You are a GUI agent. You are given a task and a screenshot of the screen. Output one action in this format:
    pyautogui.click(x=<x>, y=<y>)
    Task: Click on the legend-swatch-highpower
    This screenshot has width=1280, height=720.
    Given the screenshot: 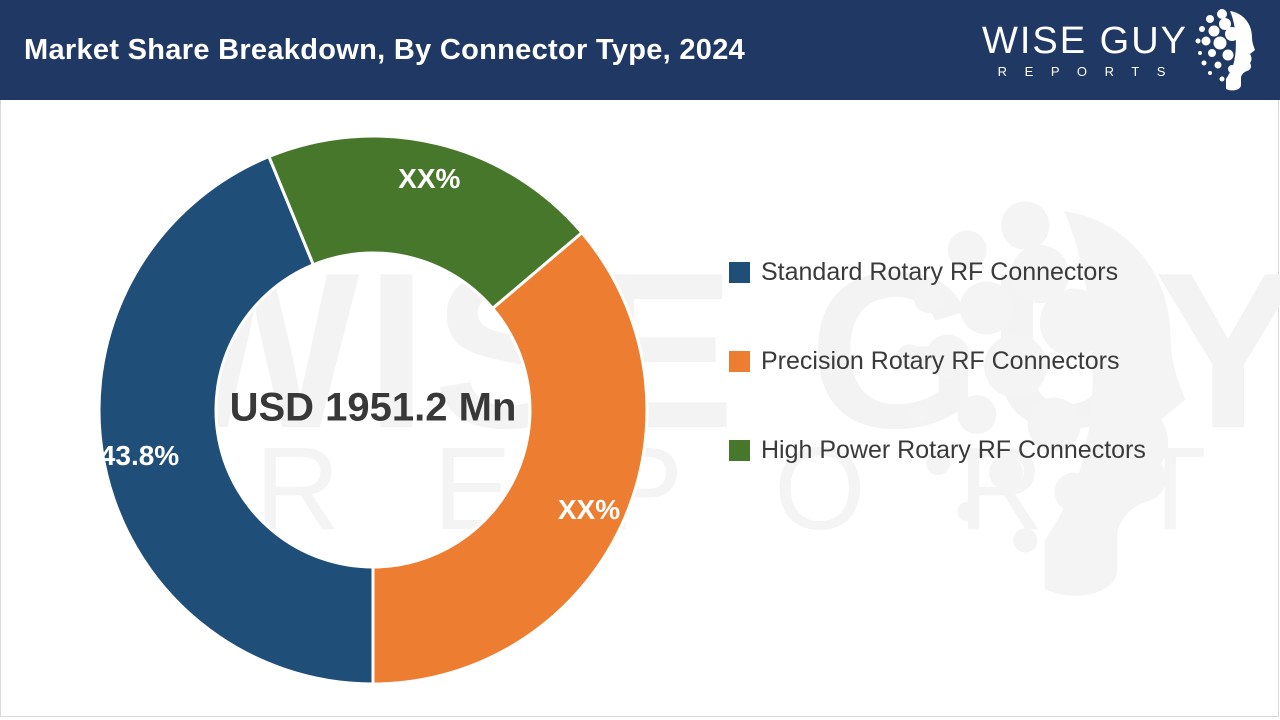 What is the action you would take?
    pyautogui.click(x=739, y=450)
    